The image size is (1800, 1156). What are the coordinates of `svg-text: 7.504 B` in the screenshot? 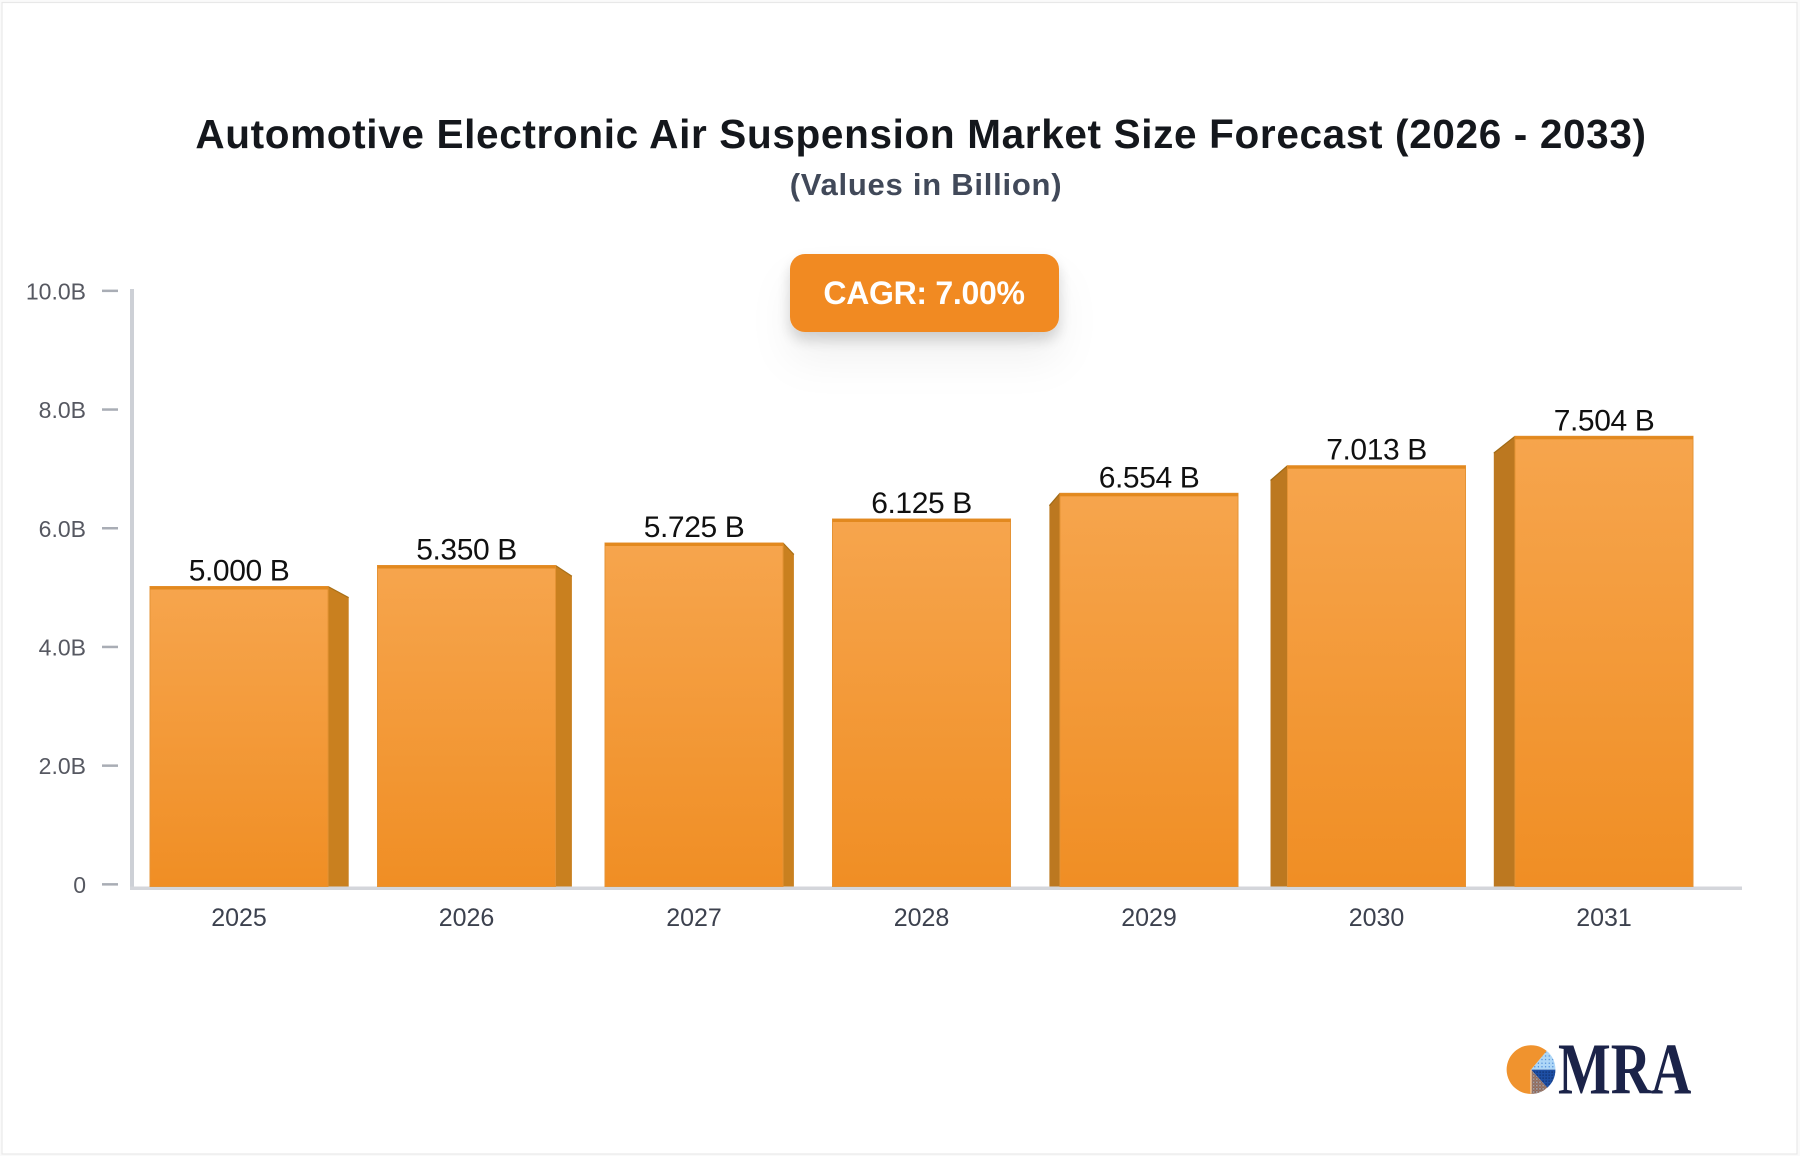 It's located at (1604, 420).